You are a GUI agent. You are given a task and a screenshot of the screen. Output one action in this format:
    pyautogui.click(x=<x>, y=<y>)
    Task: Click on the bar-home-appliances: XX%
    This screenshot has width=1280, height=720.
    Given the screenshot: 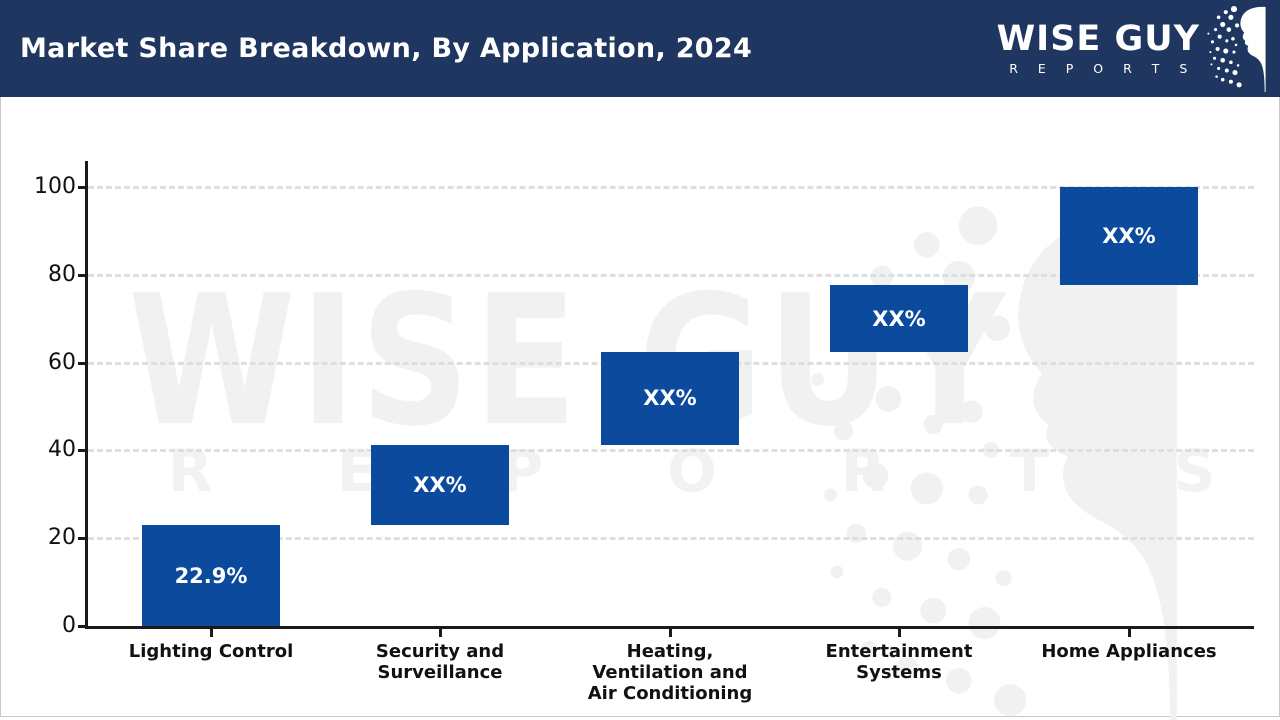 What is the action you would take?
    pyautogui.click(x=1129, y=236)
    